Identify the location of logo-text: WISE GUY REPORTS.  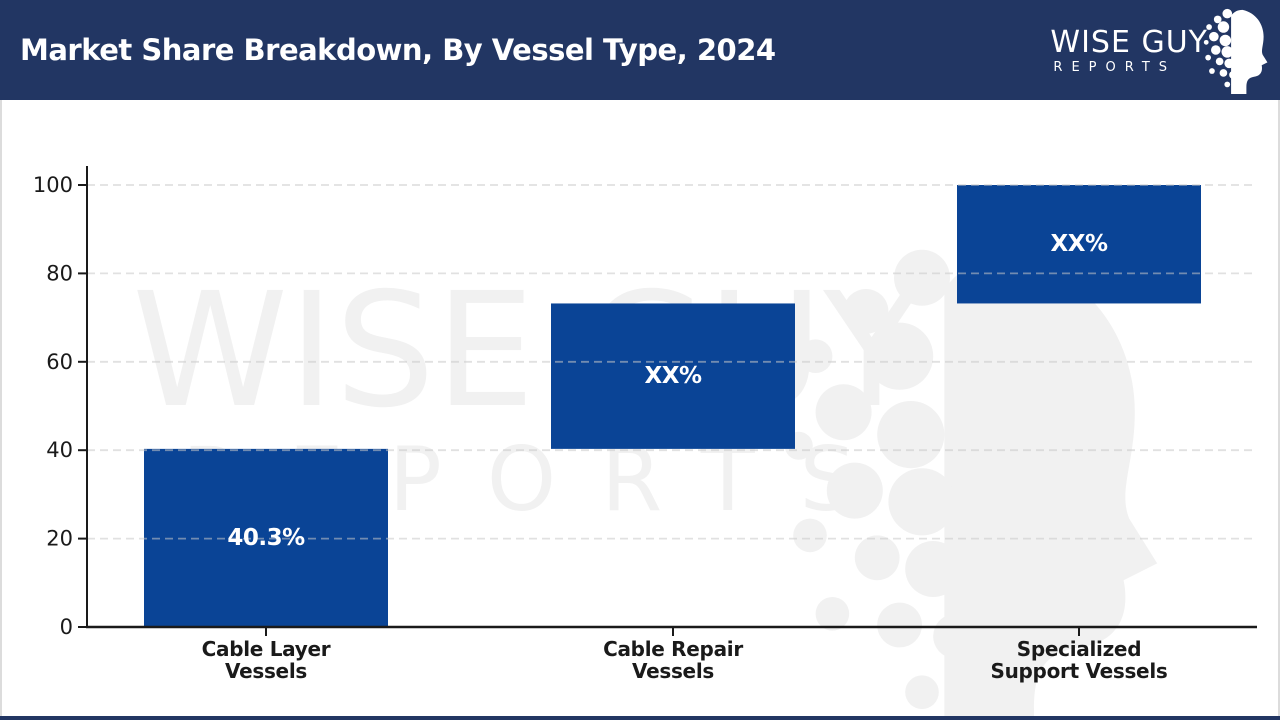
(1129, 50).